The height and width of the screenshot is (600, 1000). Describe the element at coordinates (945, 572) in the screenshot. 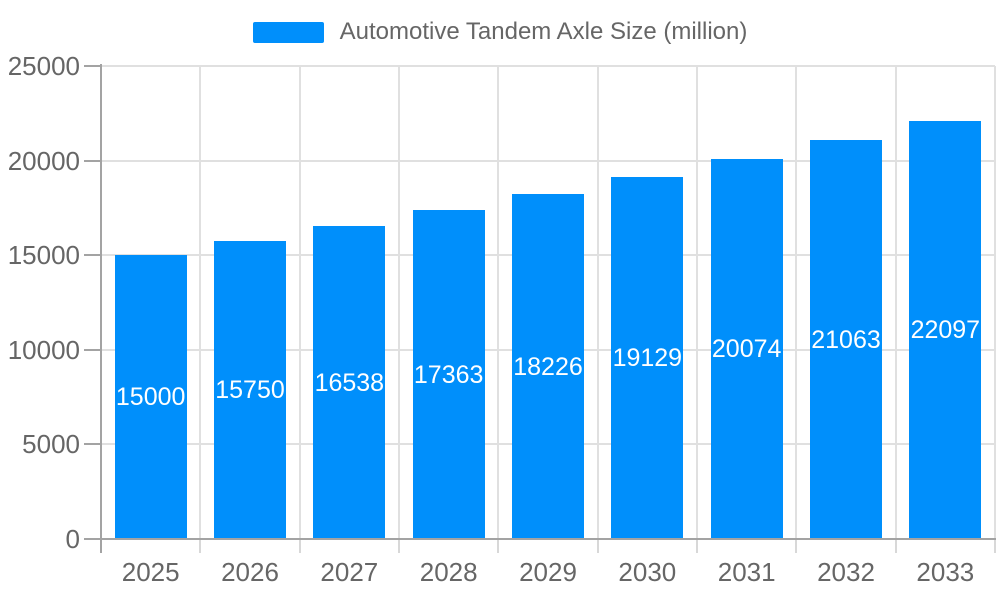

I see `x-axis-category-label: 2033` at that location.